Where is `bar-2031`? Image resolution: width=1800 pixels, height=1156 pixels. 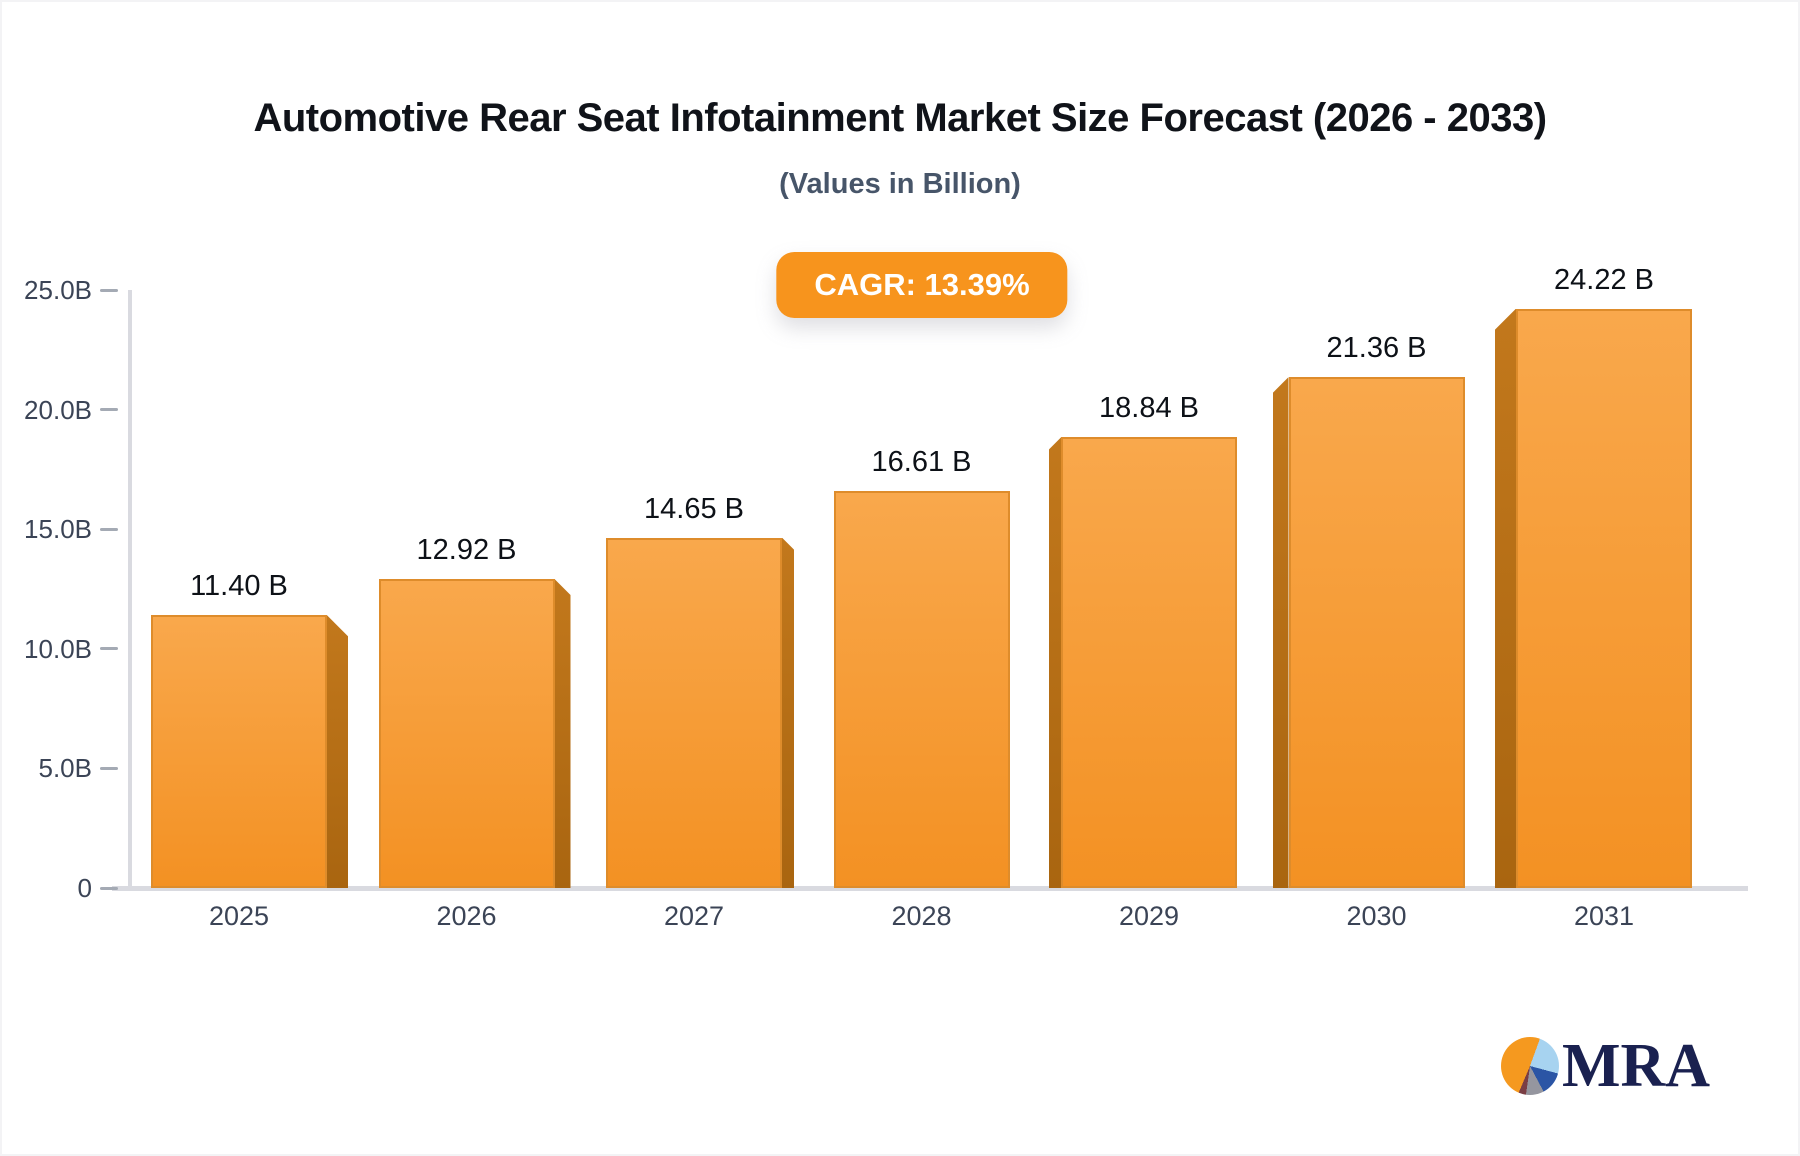 bar-2031 is located at coordinates (1604, 598).